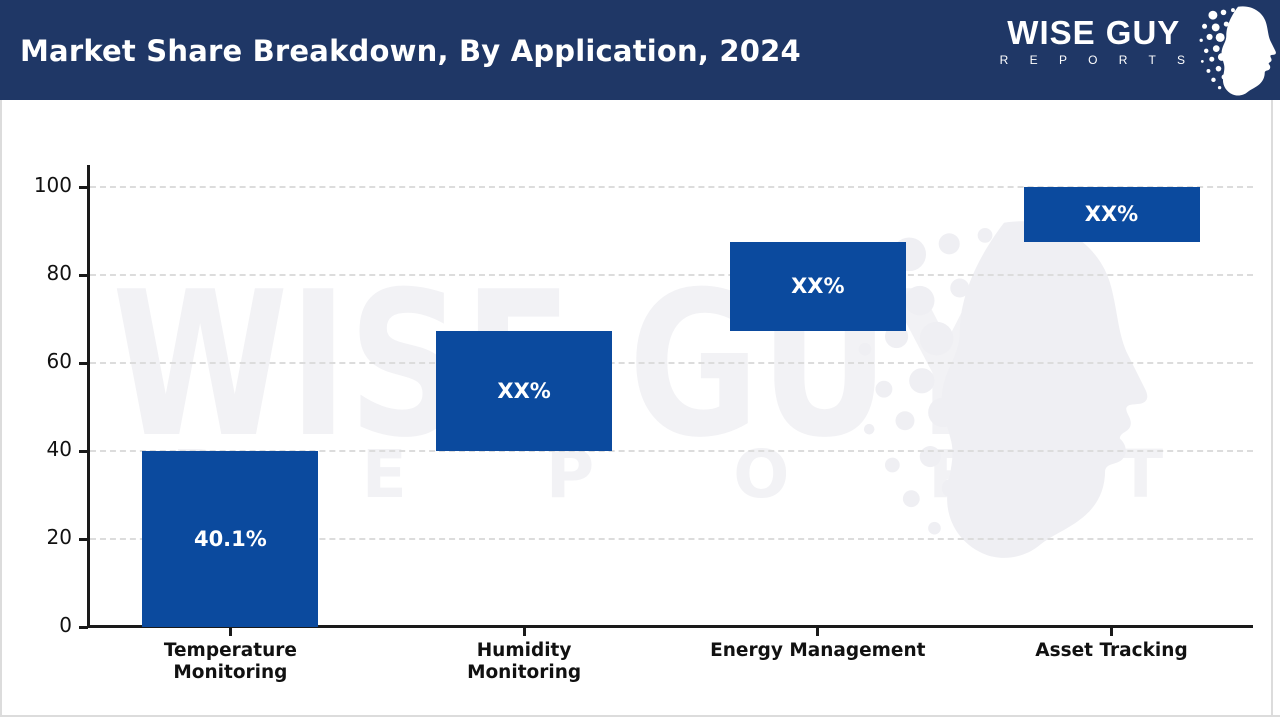 Image resolution: width=1280 pixels, height=720 pixels. What do you see at coordinates (1, 408) in the screenshot?
I see `panel-border-left` at bounding box center [1, 408].